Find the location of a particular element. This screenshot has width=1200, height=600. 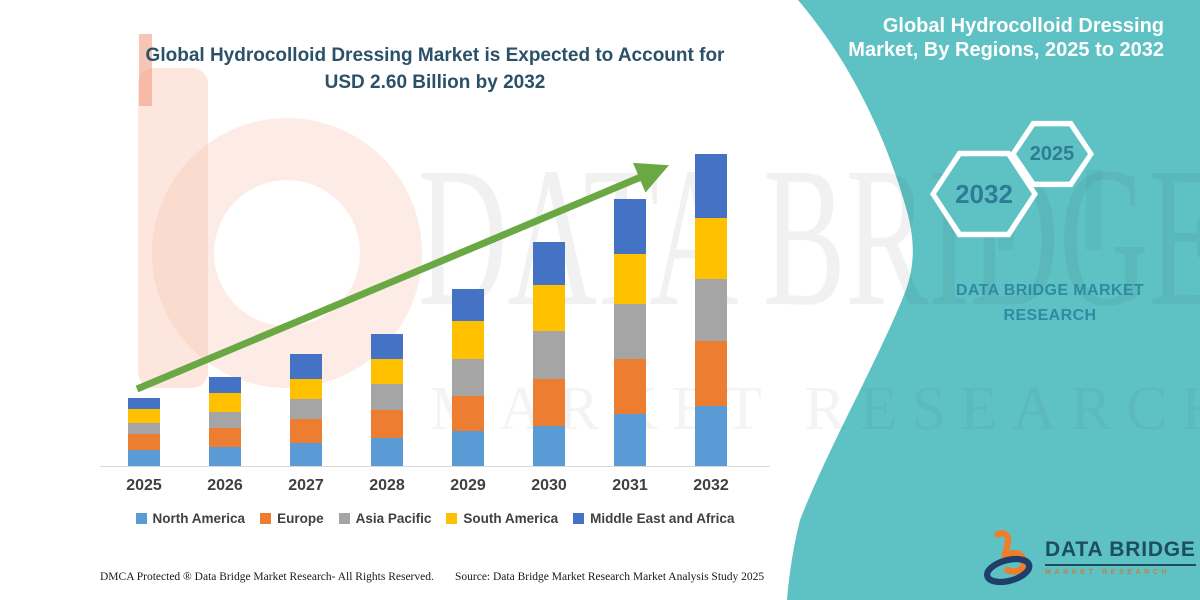

x-tick-2029: 2029 is located at coordinates (468, 485).